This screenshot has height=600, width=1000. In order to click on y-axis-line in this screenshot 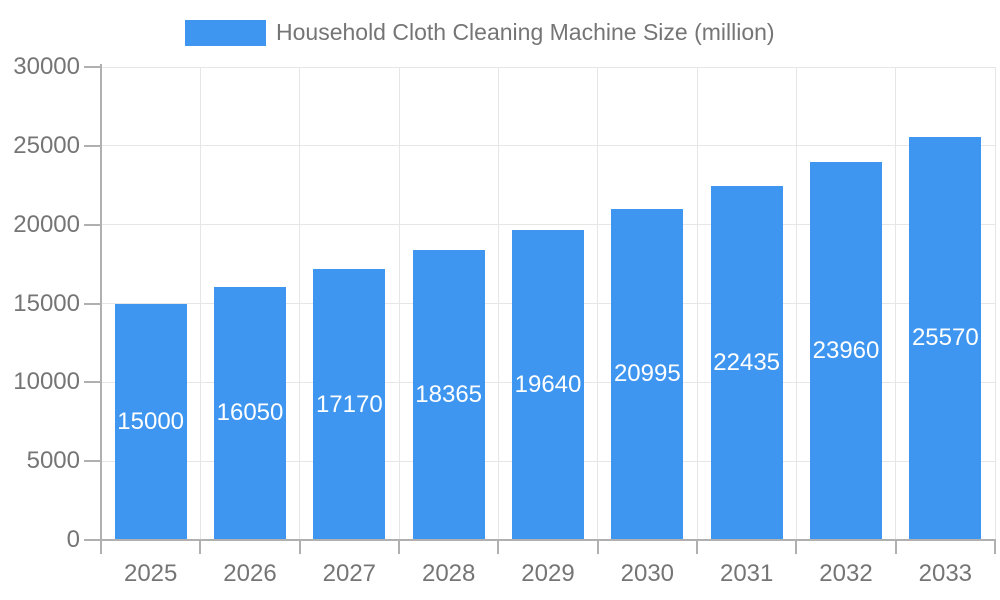, I will do `click(101, 309)`.